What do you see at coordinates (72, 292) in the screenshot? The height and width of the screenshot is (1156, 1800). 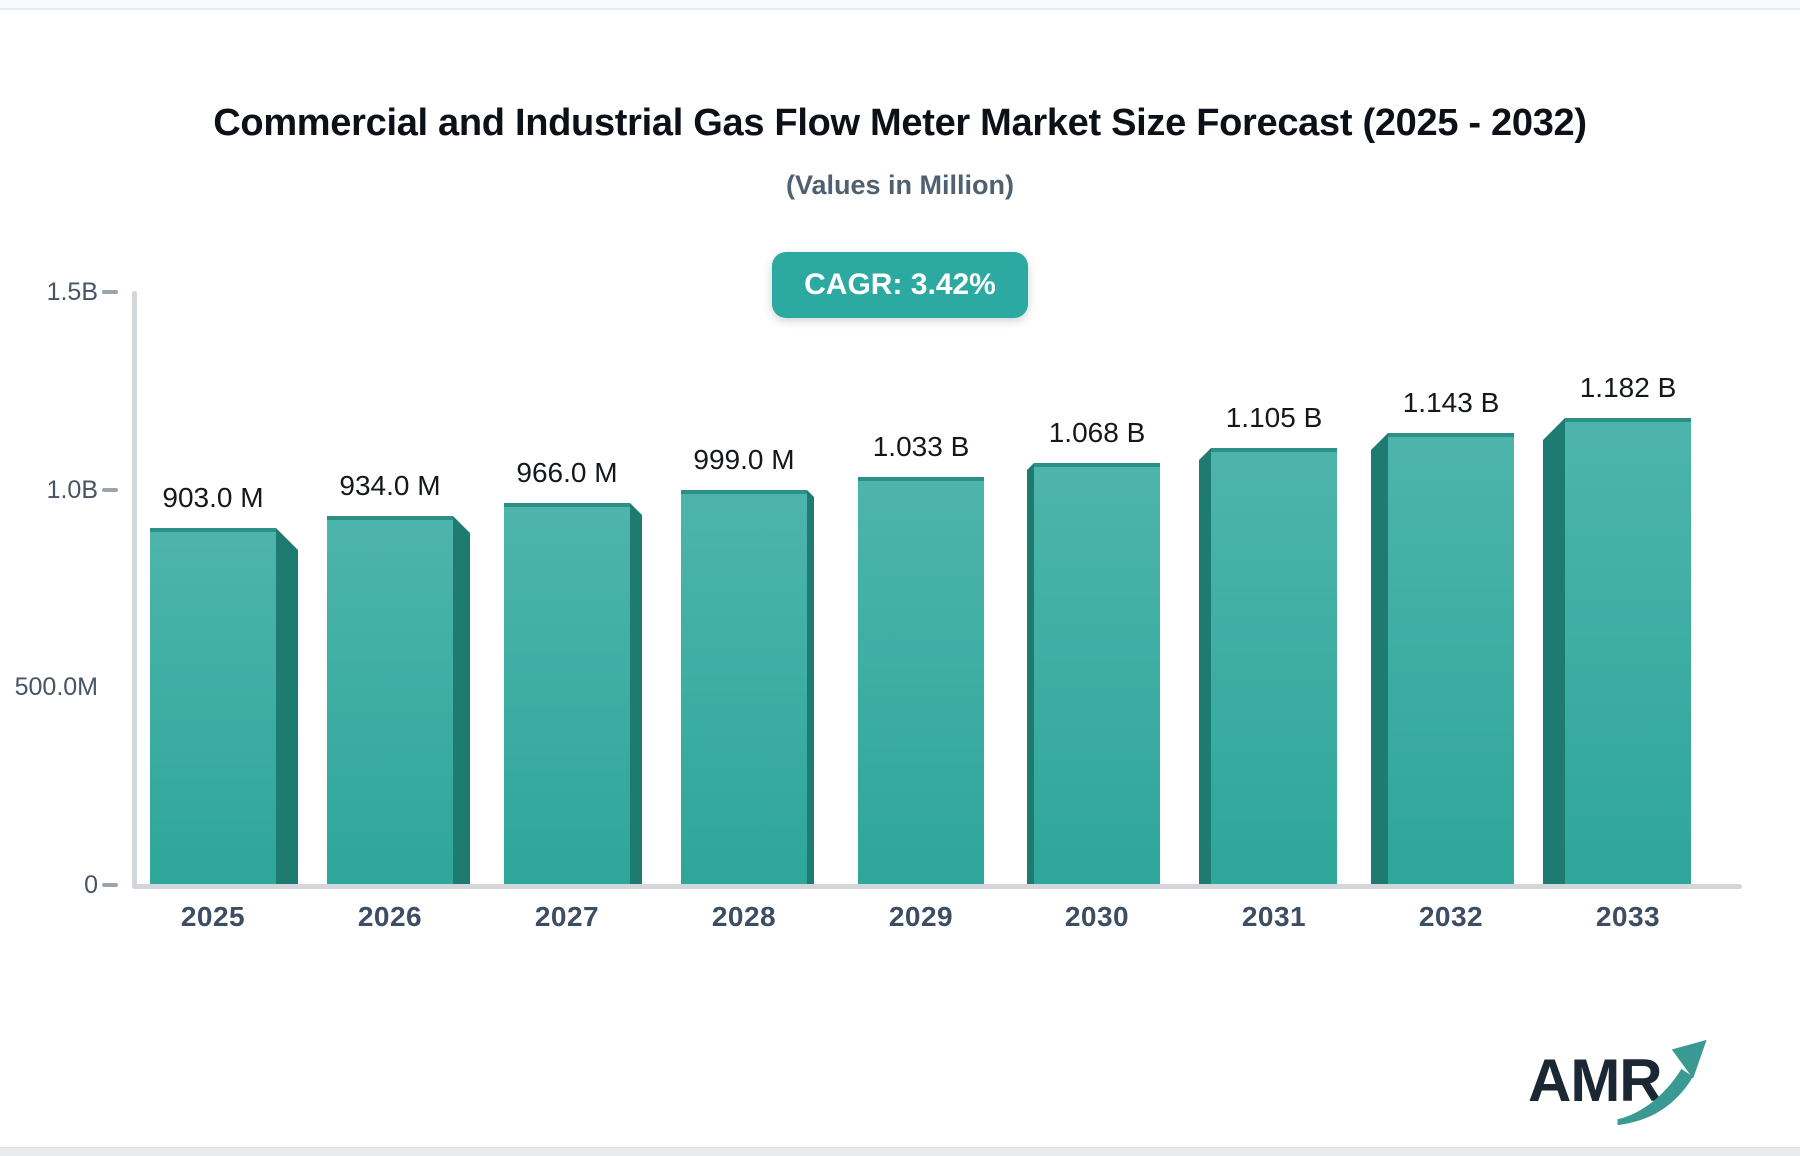 I see `y-axis-tick-label: 1.5B` at bounding box center [72, 292].